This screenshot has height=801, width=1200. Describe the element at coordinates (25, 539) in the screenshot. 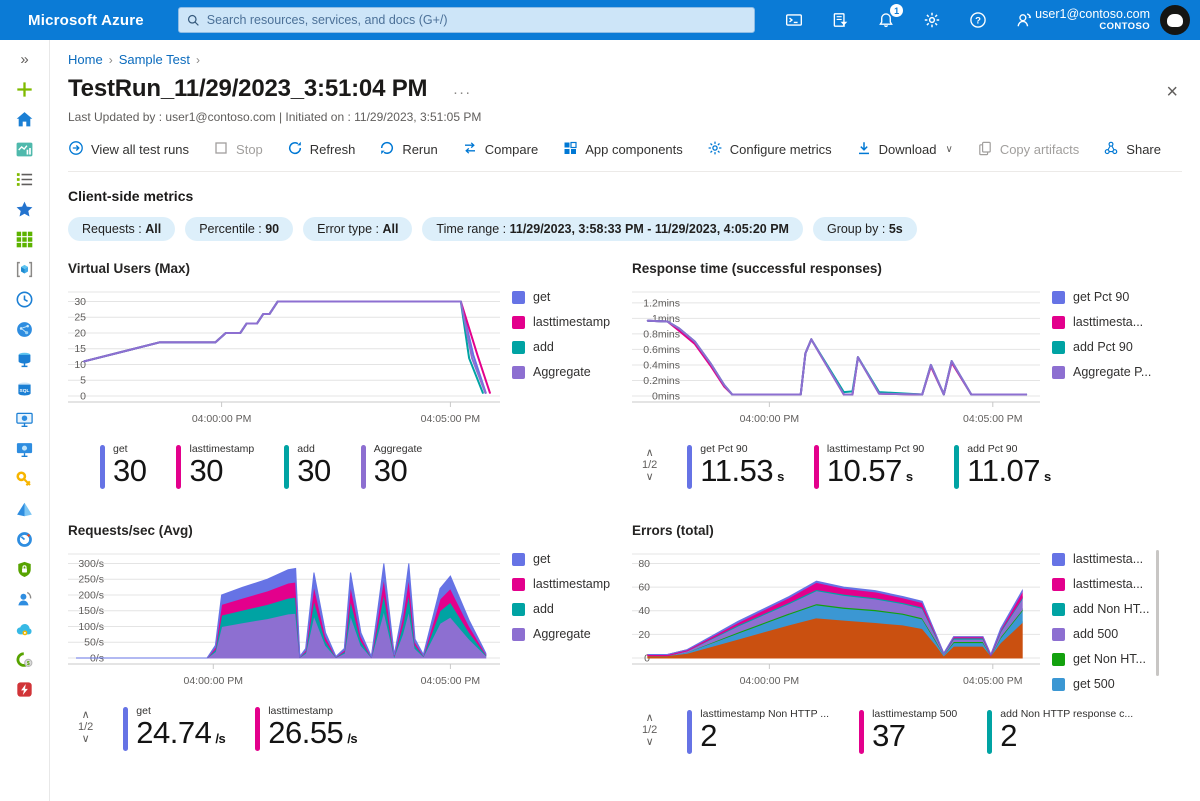

I see `sidebar-item-advisor` at that location.